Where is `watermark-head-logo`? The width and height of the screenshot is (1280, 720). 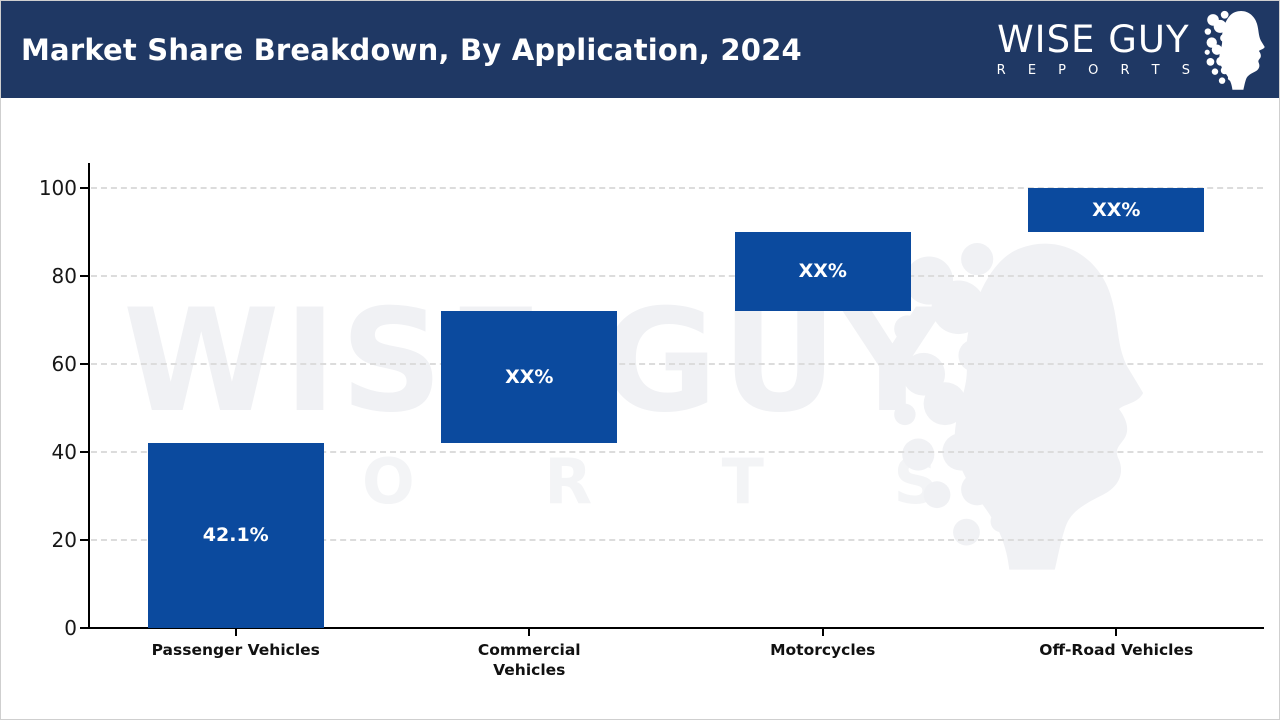
watermark-head-logo is located at coordinates (1019, 406).